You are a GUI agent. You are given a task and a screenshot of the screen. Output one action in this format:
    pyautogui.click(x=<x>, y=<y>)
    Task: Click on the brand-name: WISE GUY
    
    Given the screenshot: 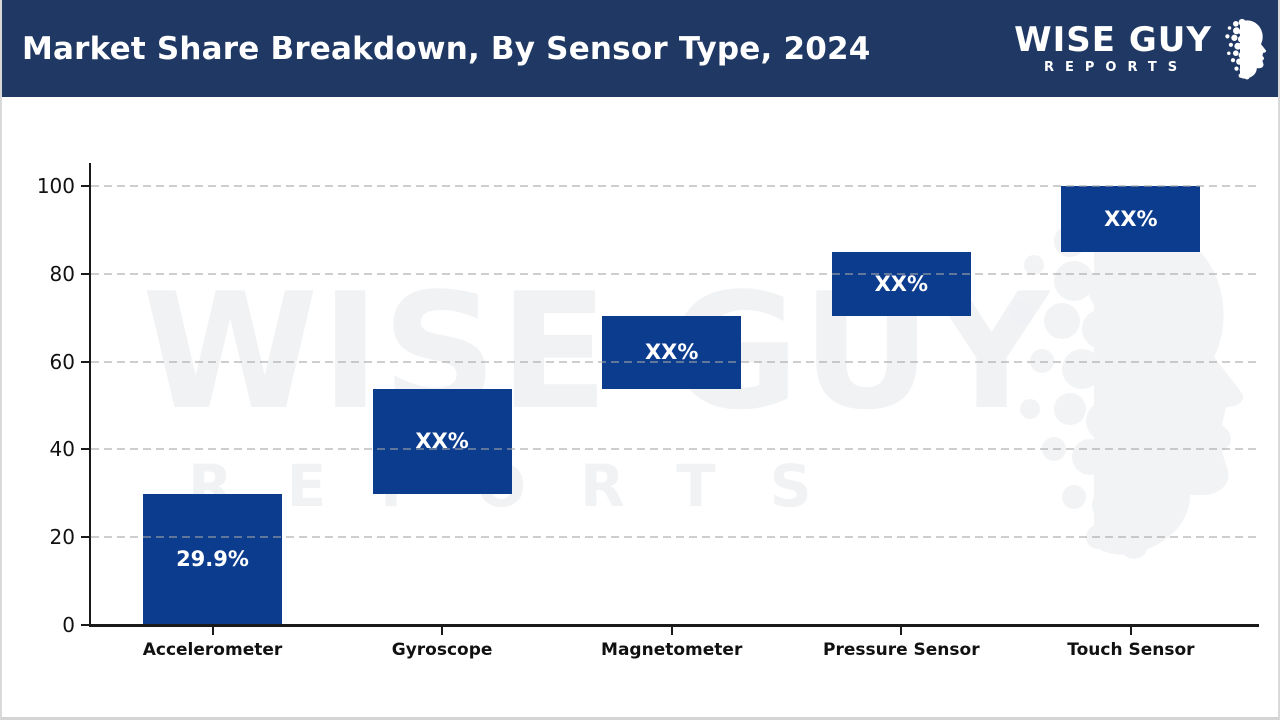 What is the action you would take?
    pyautogui.click(x=1113, y=40)
    